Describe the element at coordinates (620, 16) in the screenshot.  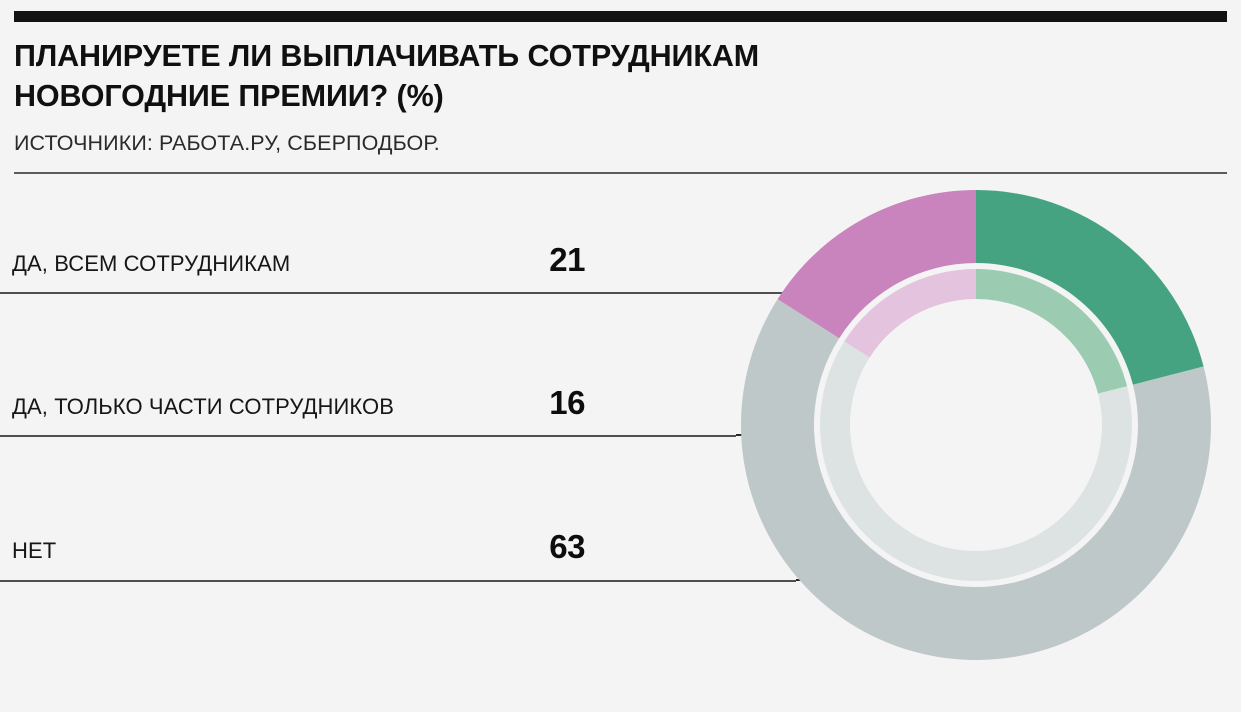
I see `top-black-rule` at that location.